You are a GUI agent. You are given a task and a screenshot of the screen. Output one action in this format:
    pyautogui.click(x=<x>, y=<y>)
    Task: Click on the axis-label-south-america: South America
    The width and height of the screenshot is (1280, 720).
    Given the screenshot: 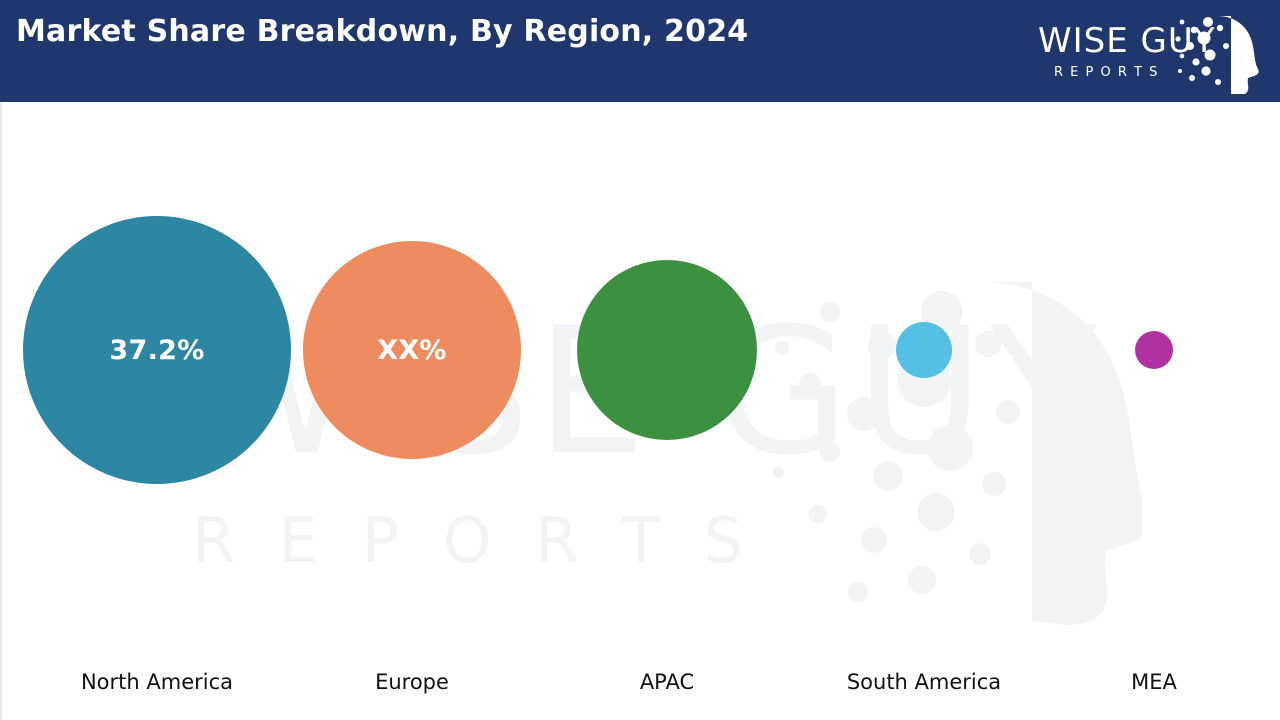 What is the action you would take?
    pyautogui.click(x=924, y=682)
    